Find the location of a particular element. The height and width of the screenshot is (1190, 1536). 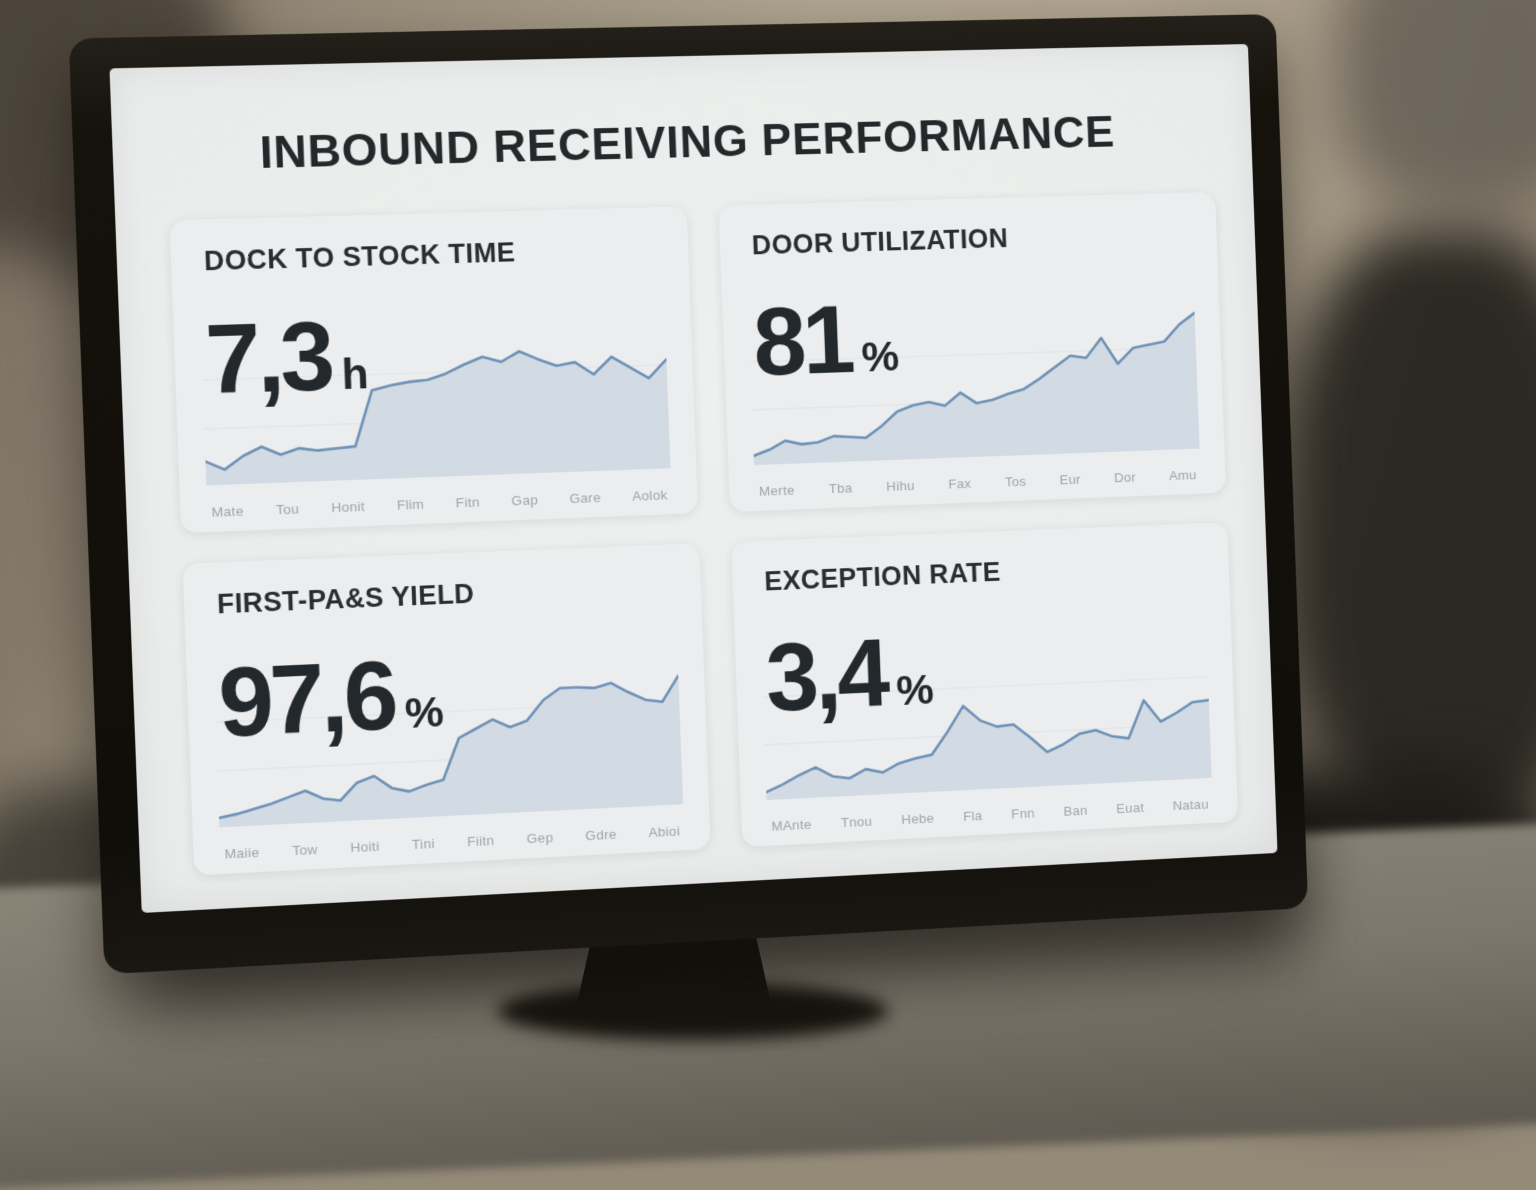

x-tick-label: Fitn is located at coordinates (468, 501).